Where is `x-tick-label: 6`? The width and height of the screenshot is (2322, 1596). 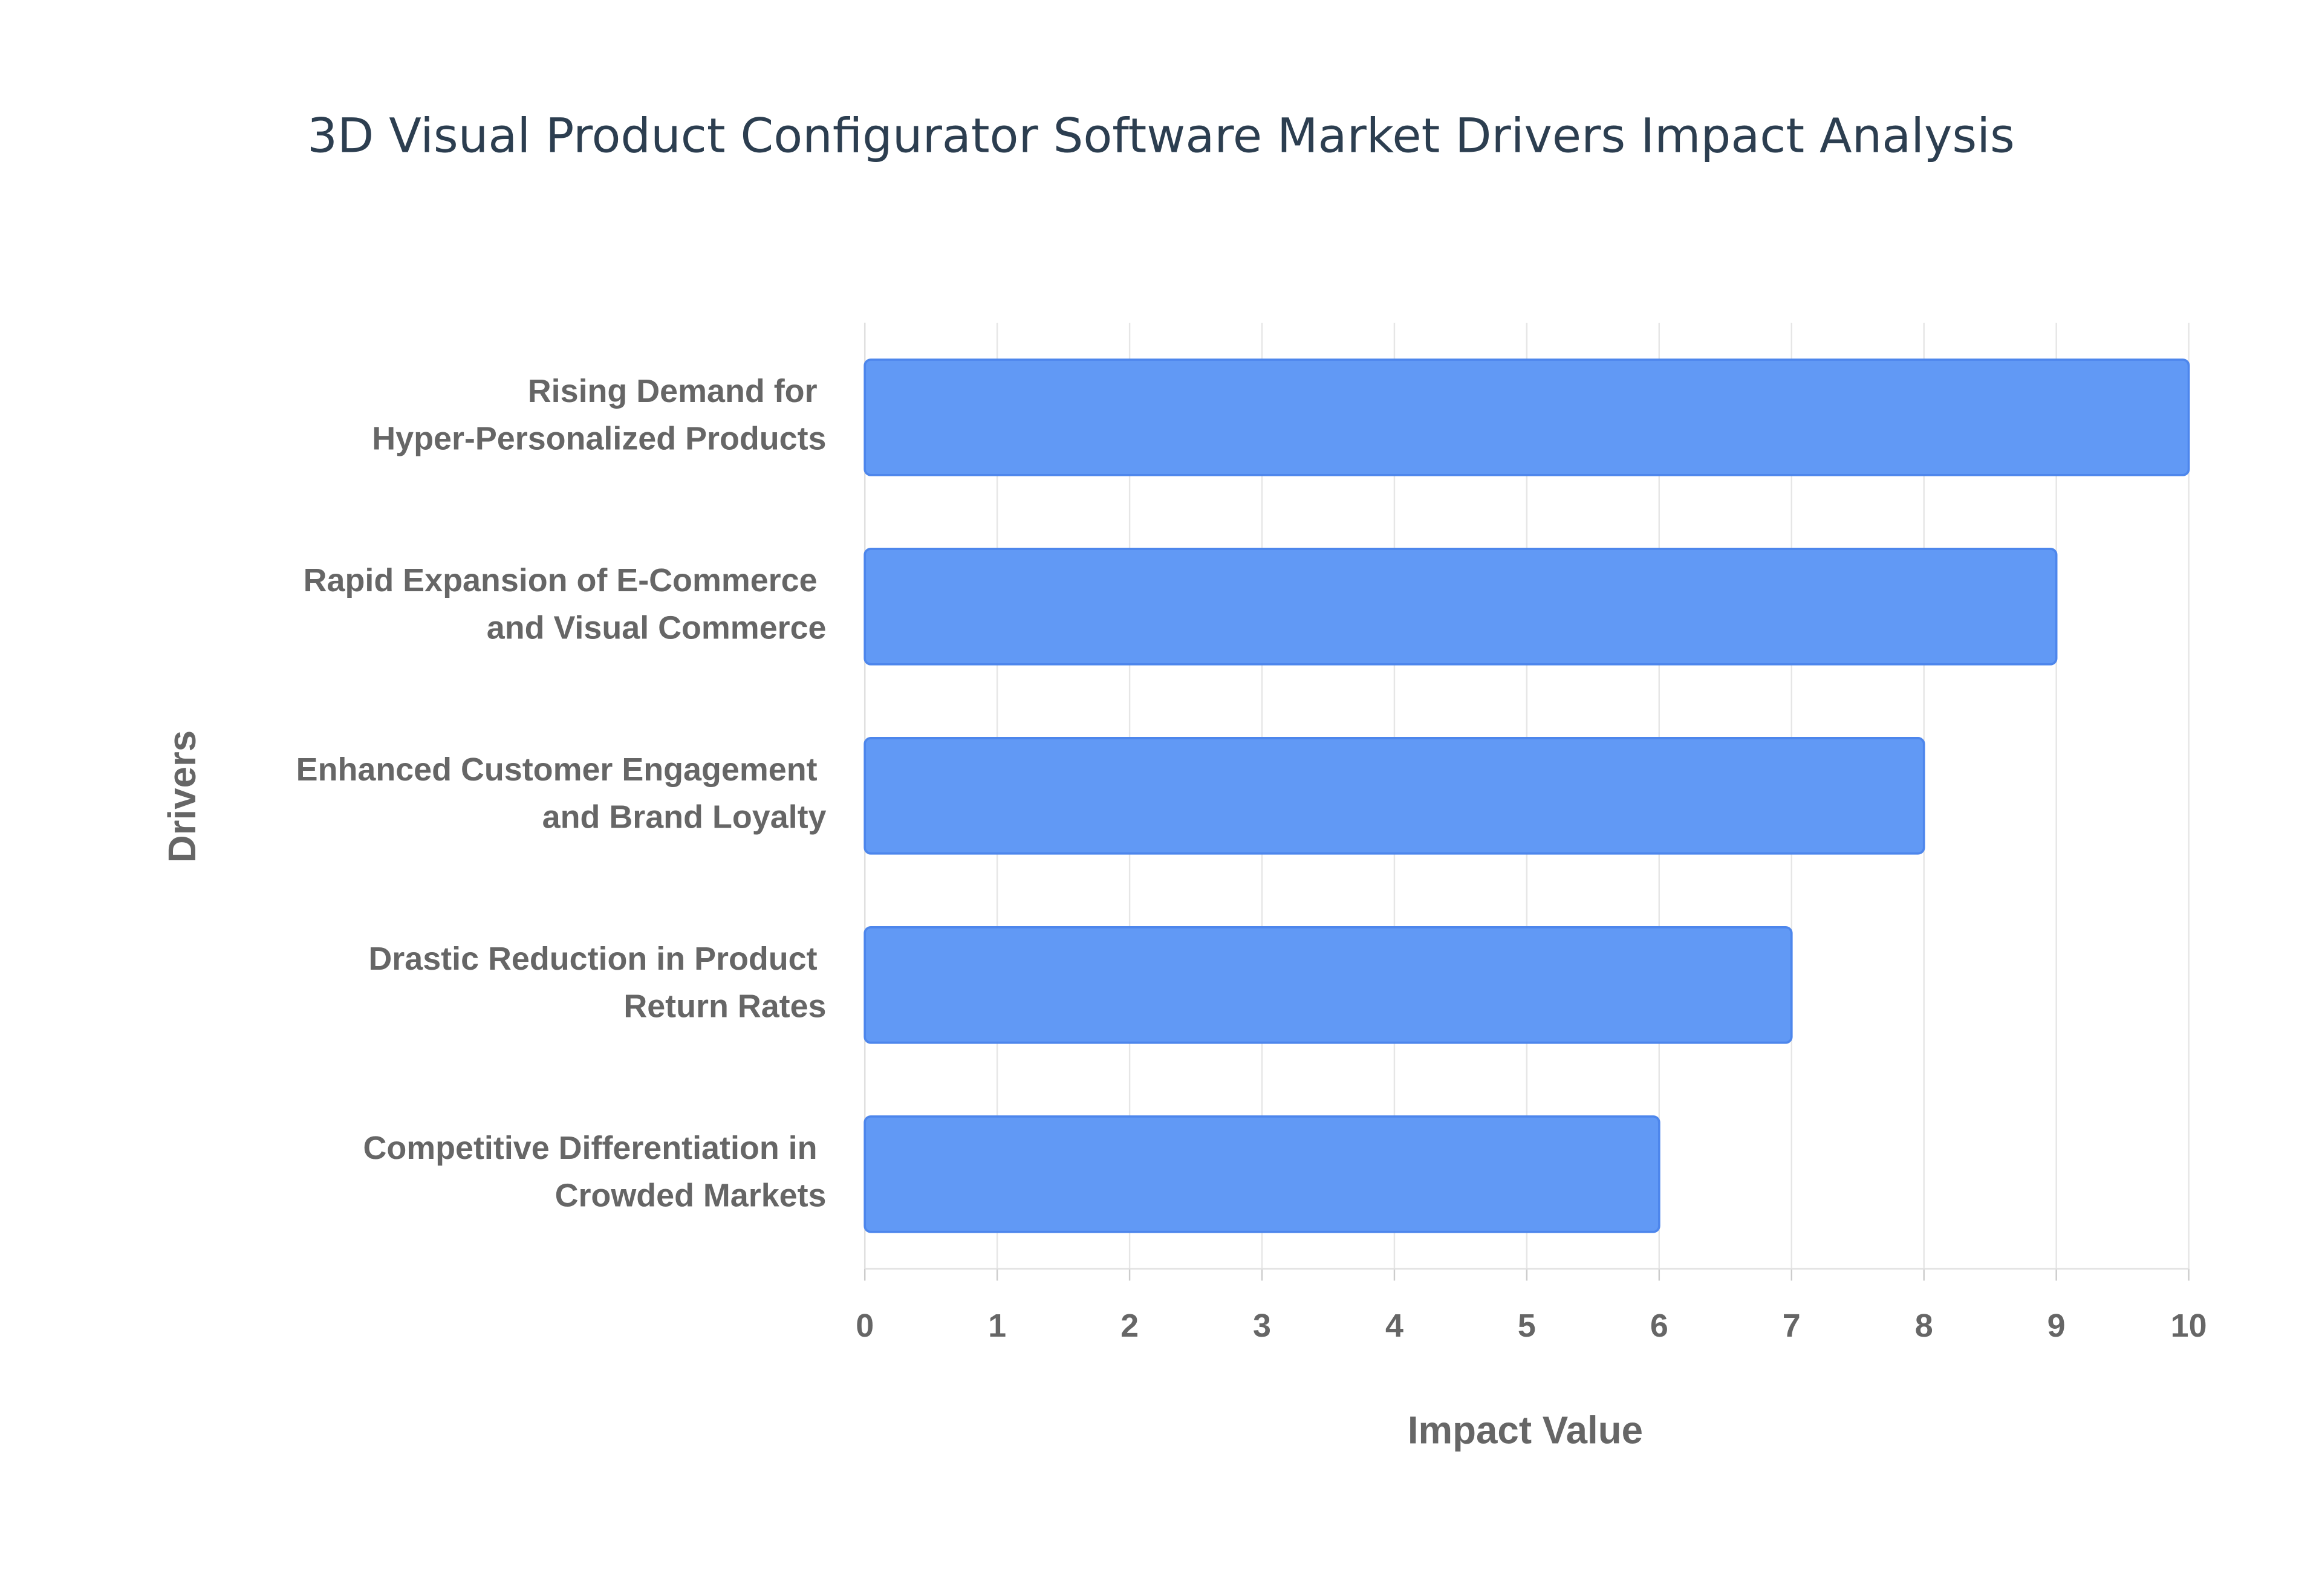
x-tick-label: 6 is located at coordinates (1659, 1326).